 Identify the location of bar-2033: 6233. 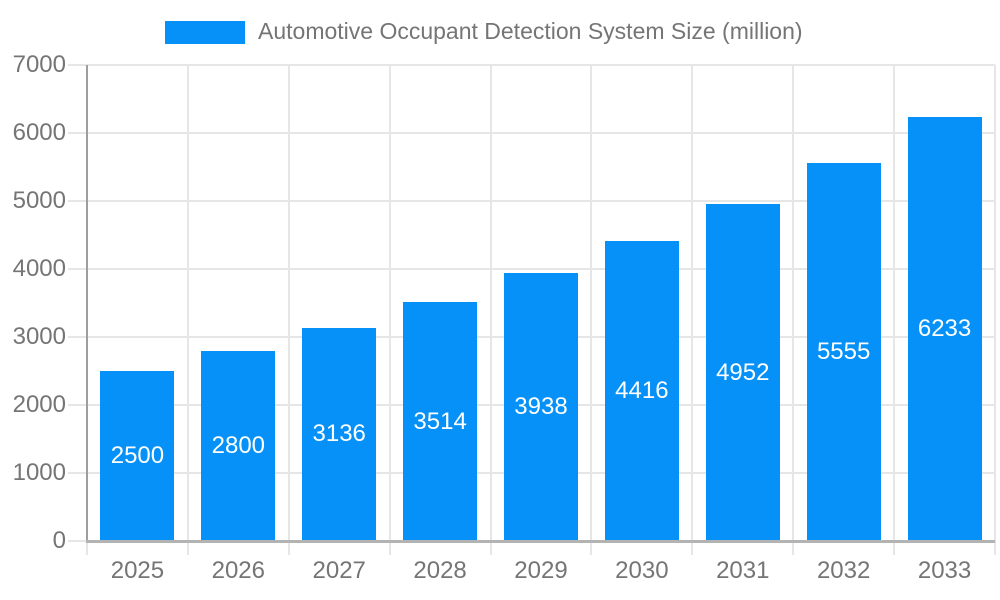
(944, 329).